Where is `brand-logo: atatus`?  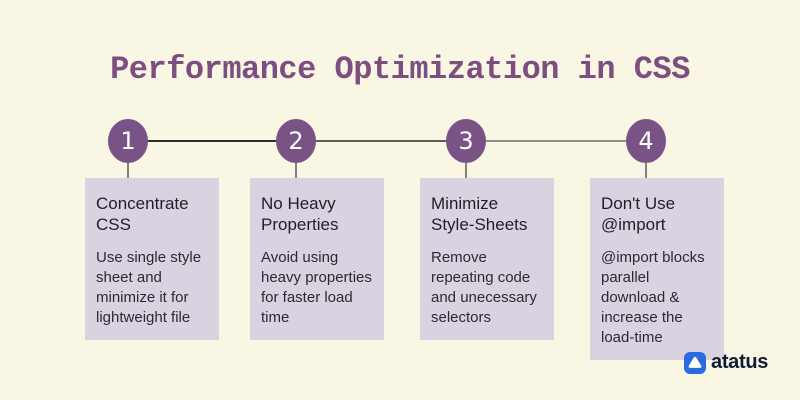
brand-logo: atatus is located at coordinates (726, 362).